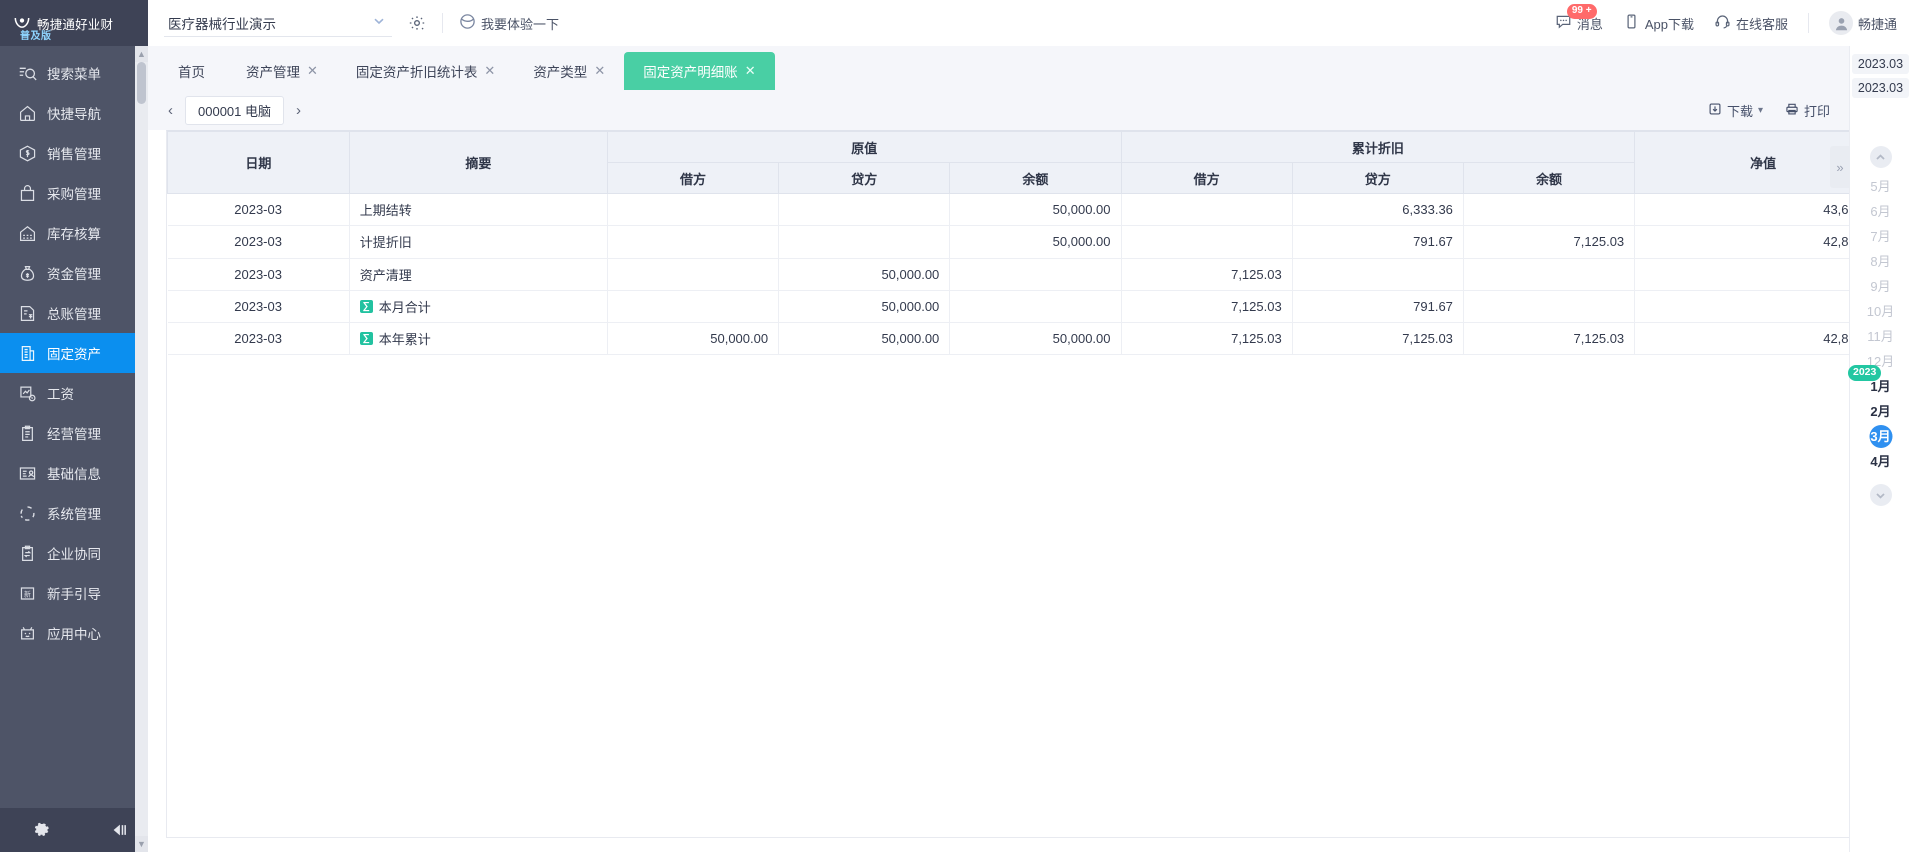 This screenshot has width=1911, height=852. What do you see at coordinates (1735, 110) in the screenshot?
I see `download-button: 下载 ▾` at bounding box center [1735, 110].